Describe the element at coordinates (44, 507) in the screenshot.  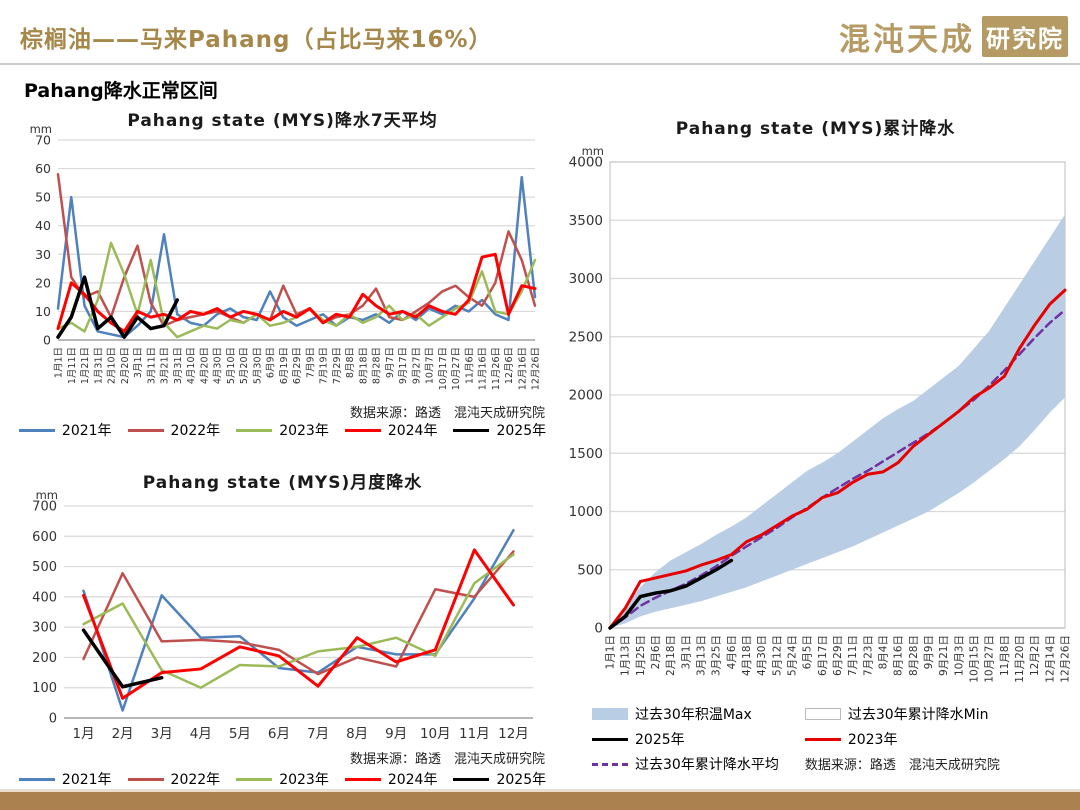
I see `svg-text: 700` at that location.